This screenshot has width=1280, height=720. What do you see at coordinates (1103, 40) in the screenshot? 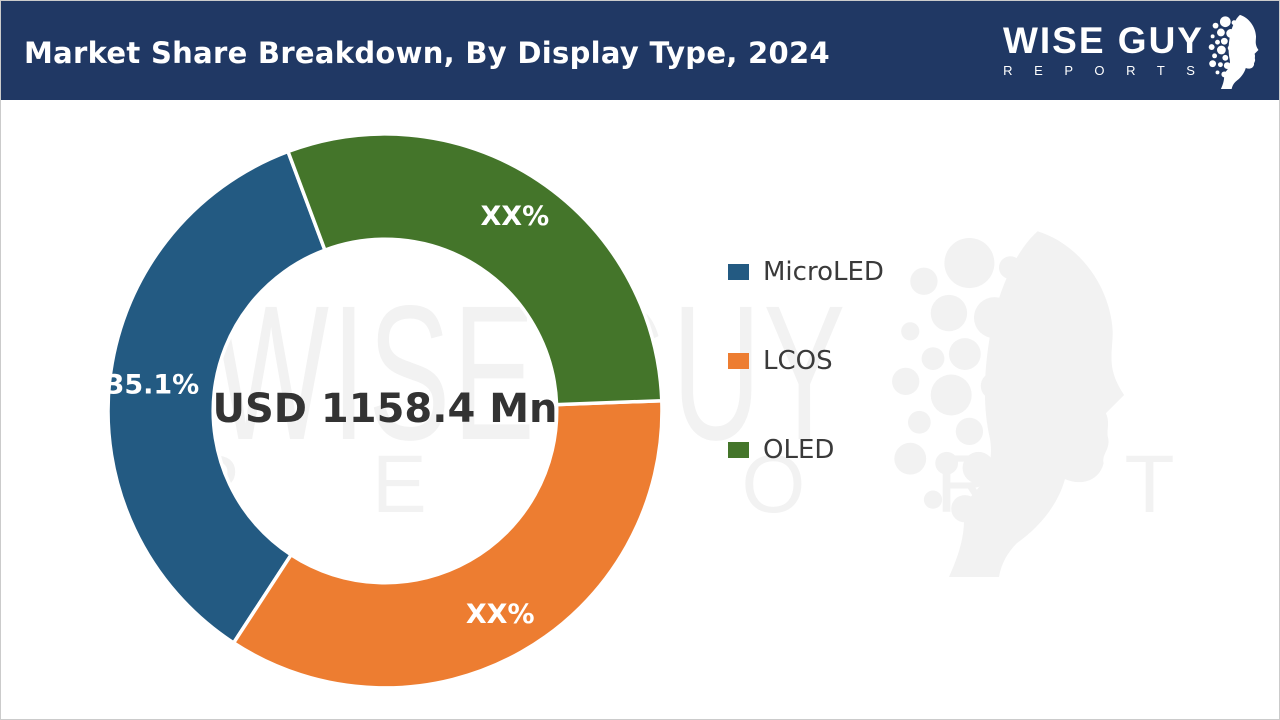
I see `brand-name: WISE GUY` at bounding box center [1103, 40].